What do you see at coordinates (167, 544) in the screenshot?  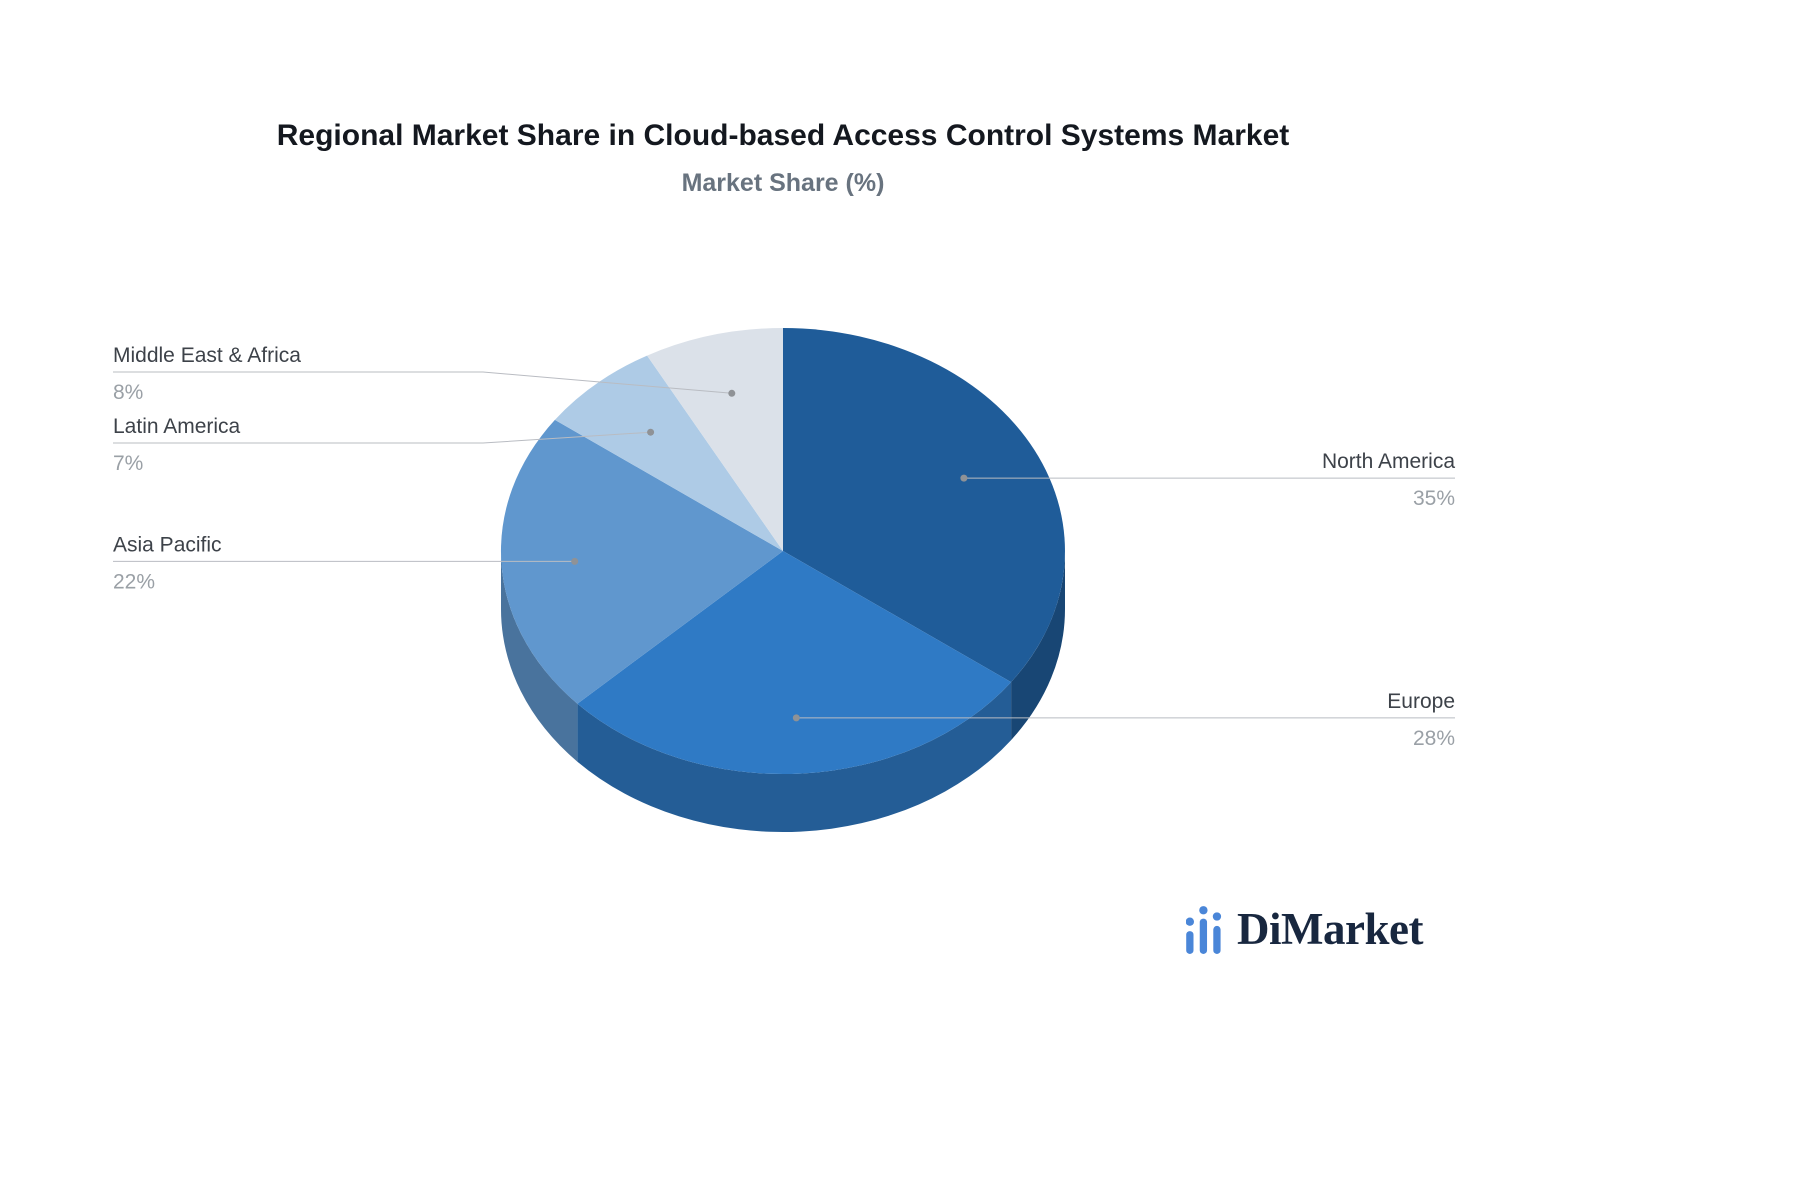 I see `slice-label-name: Asia Pacific` at bounding box center [167, 544].